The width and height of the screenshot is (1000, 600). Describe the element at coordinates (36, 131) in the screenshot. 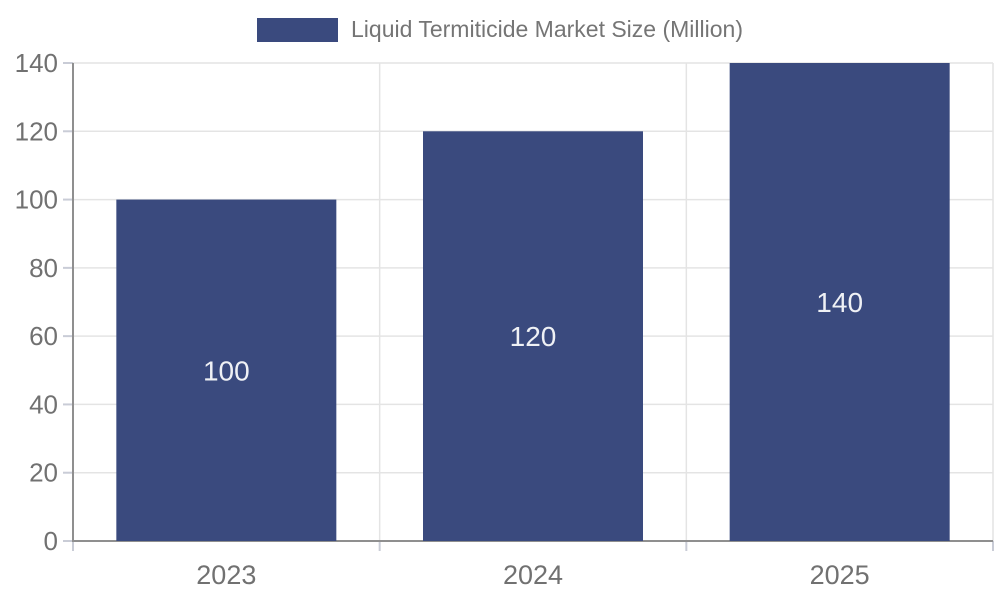

I see `y-tick-label: 120` at that location.